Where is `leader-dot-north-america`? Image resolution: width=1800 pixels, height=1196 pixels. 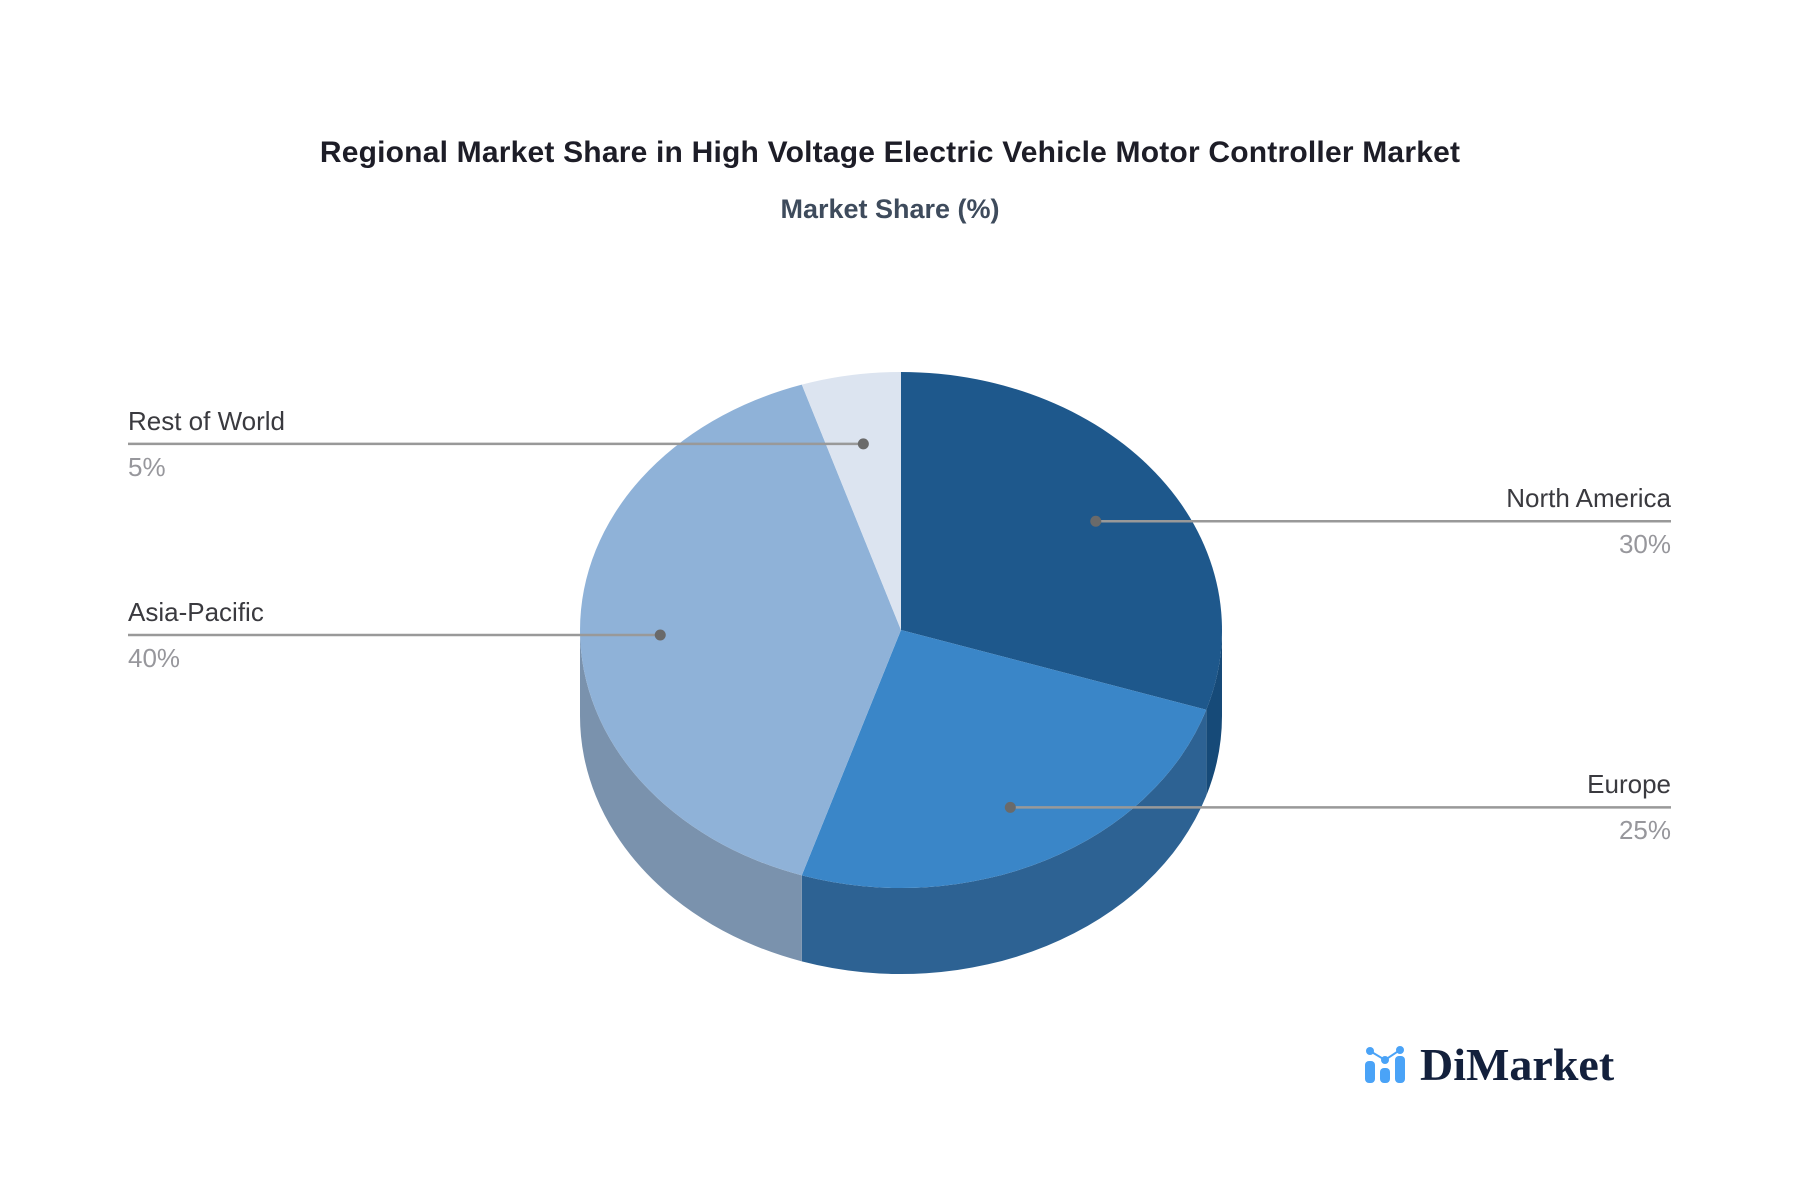
leader-dot-north-america is located at coordinates (1096, 521).